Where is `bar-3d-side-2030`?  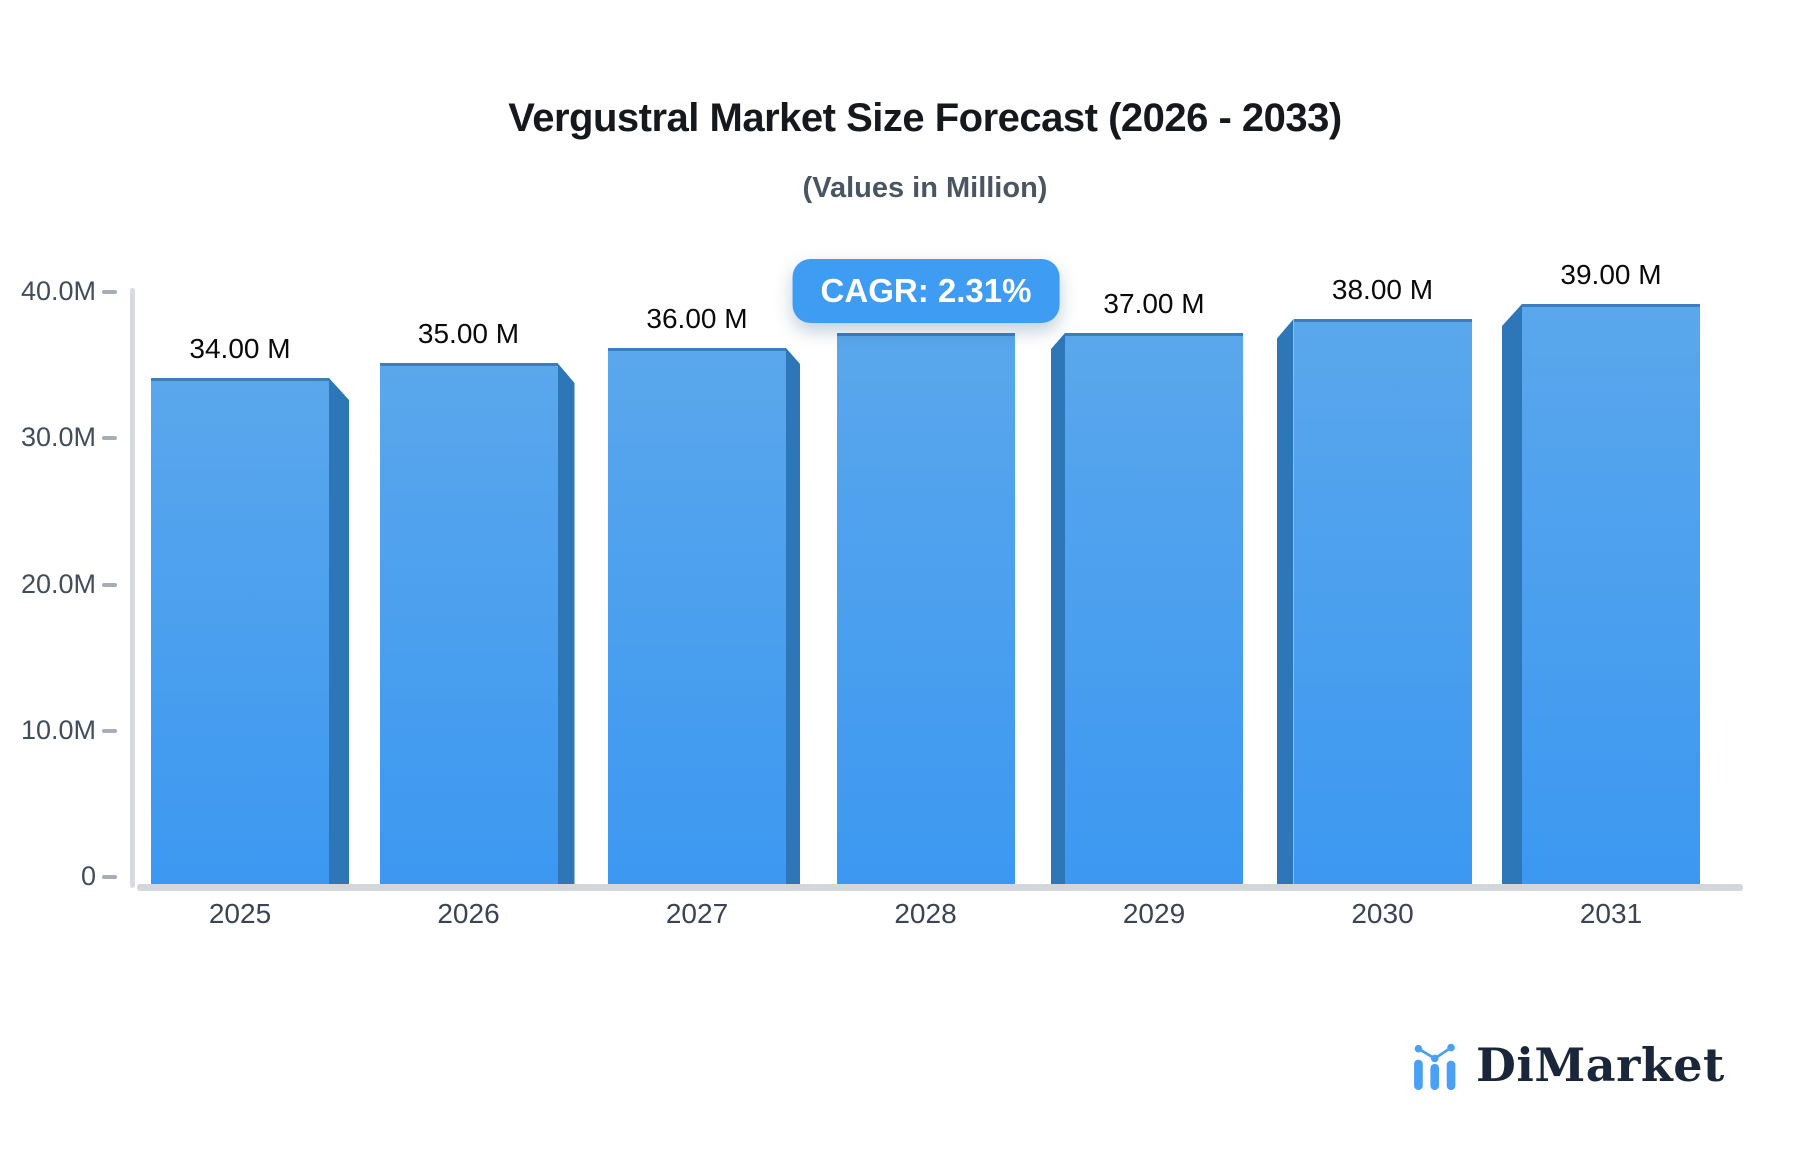 bar-3d-side-2030 is located at coordinates (1285, 601).